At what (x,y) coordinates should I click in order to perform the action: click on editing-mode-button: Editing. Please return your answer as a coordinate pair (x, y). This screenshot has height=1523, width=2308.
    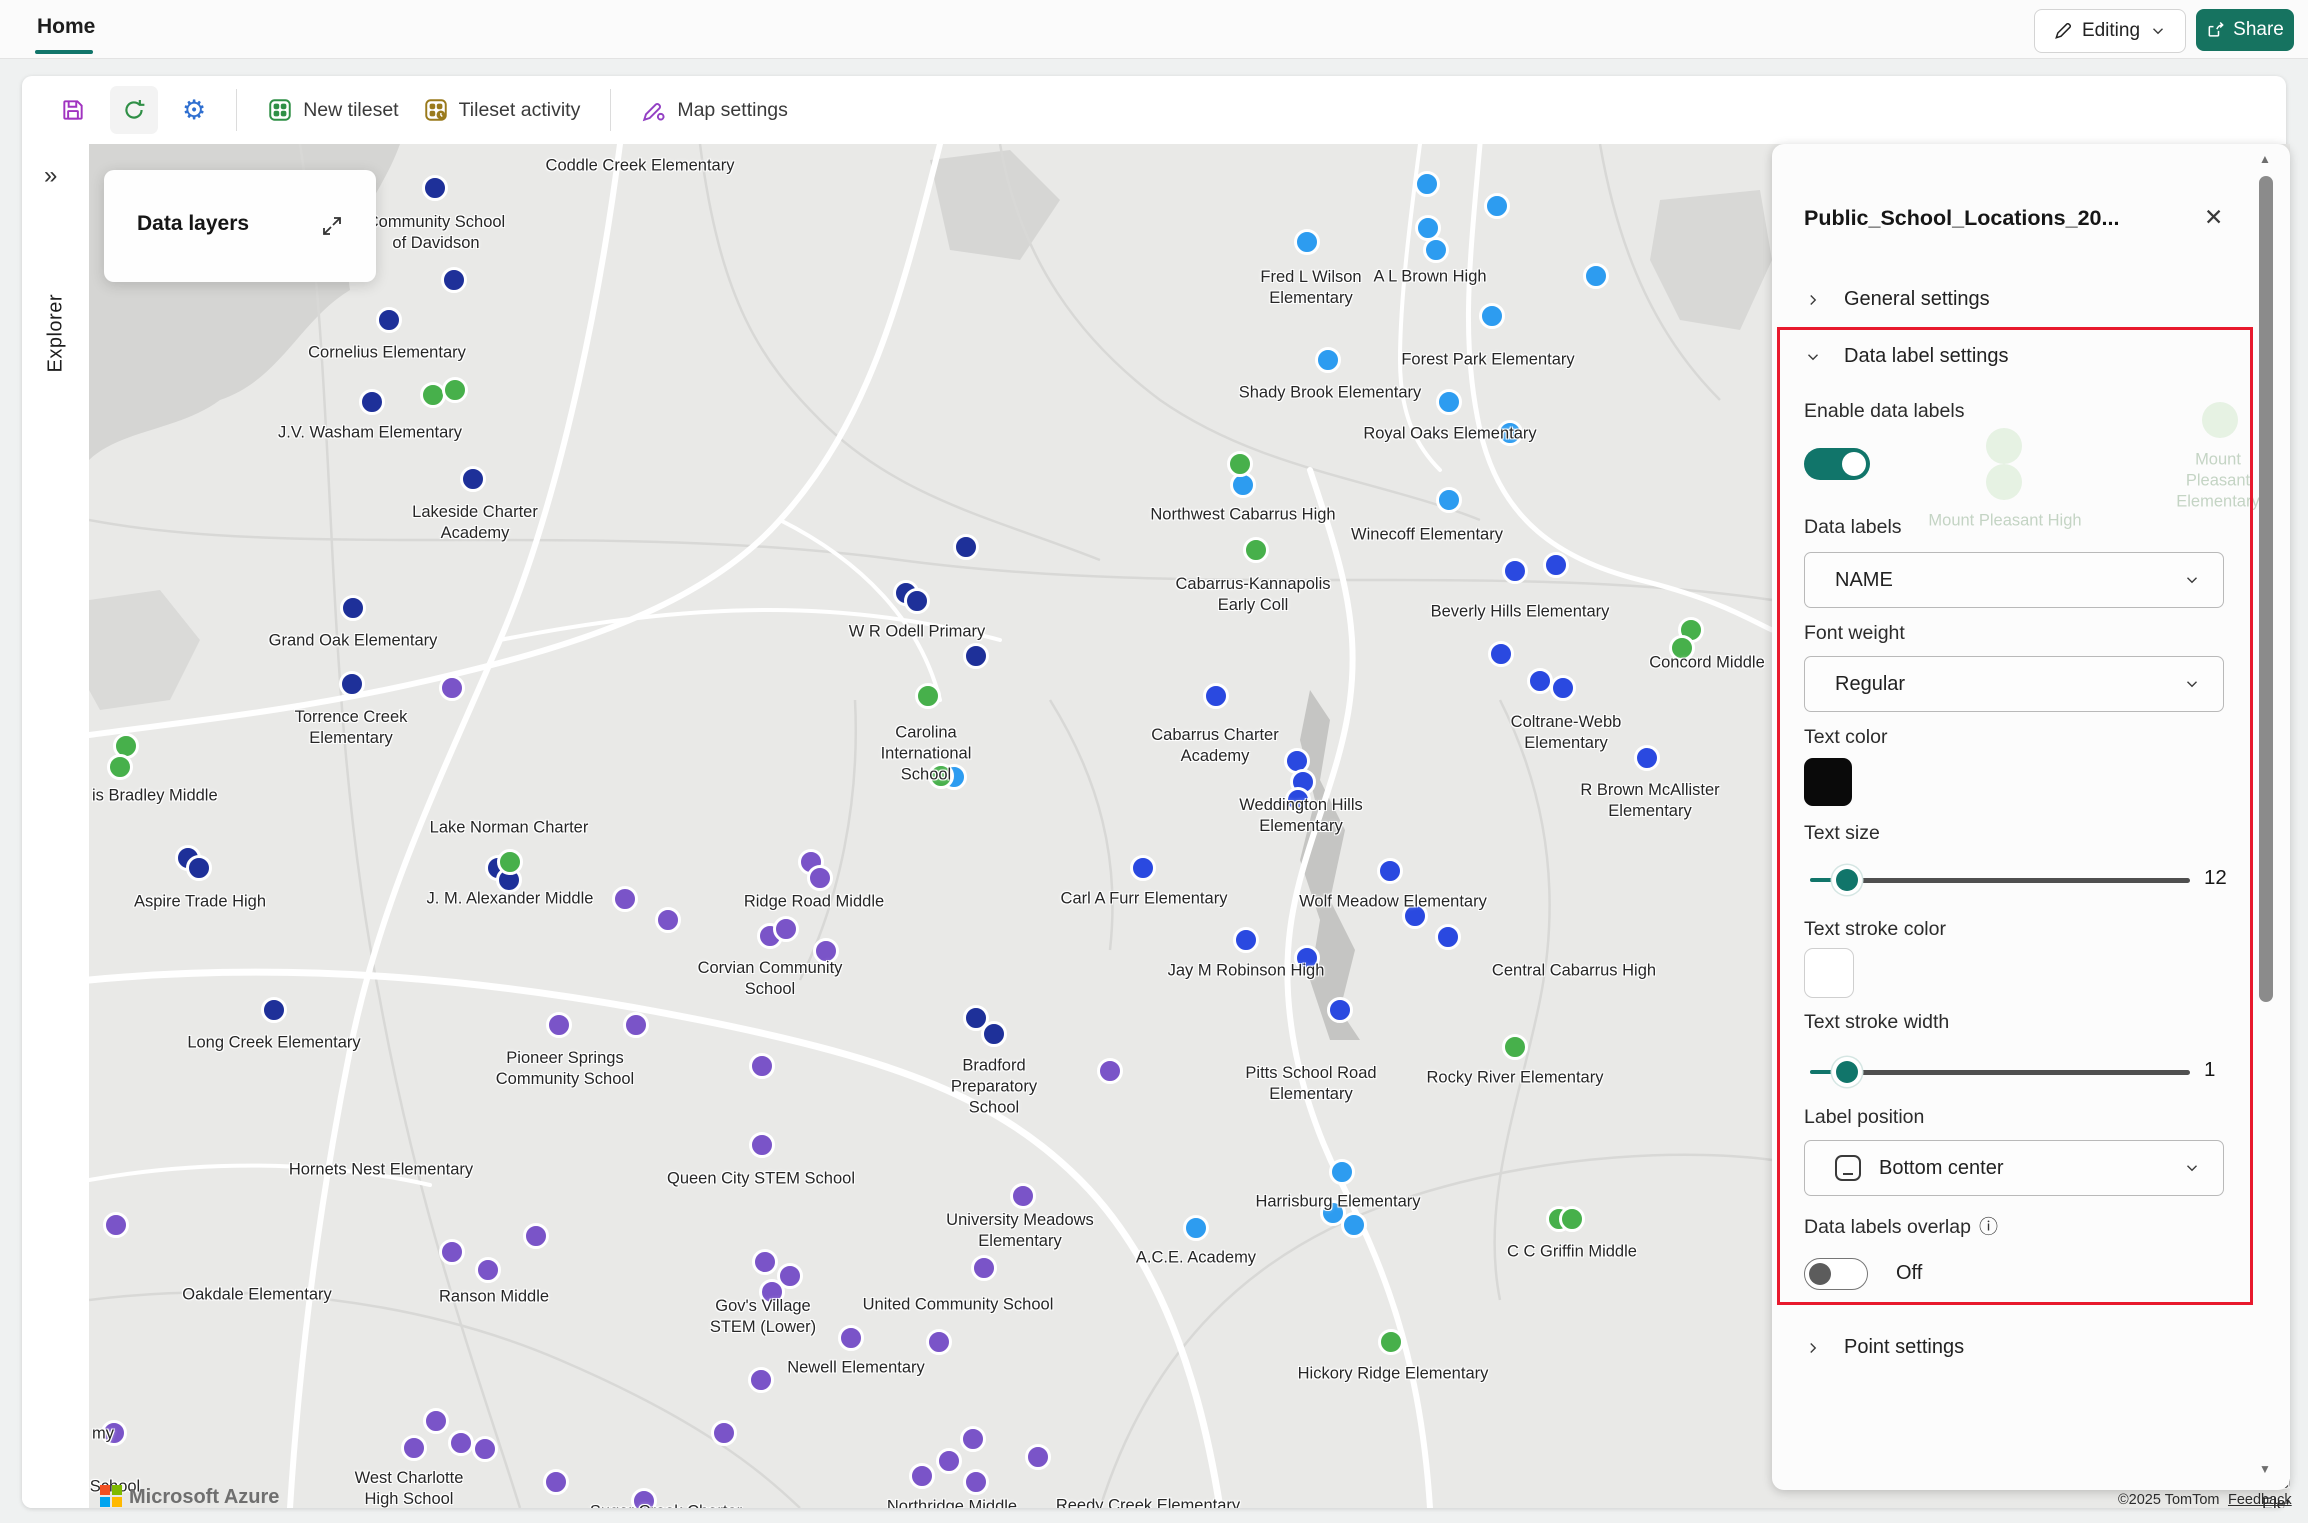
    Looking at the image, I should click on (2110, 31).